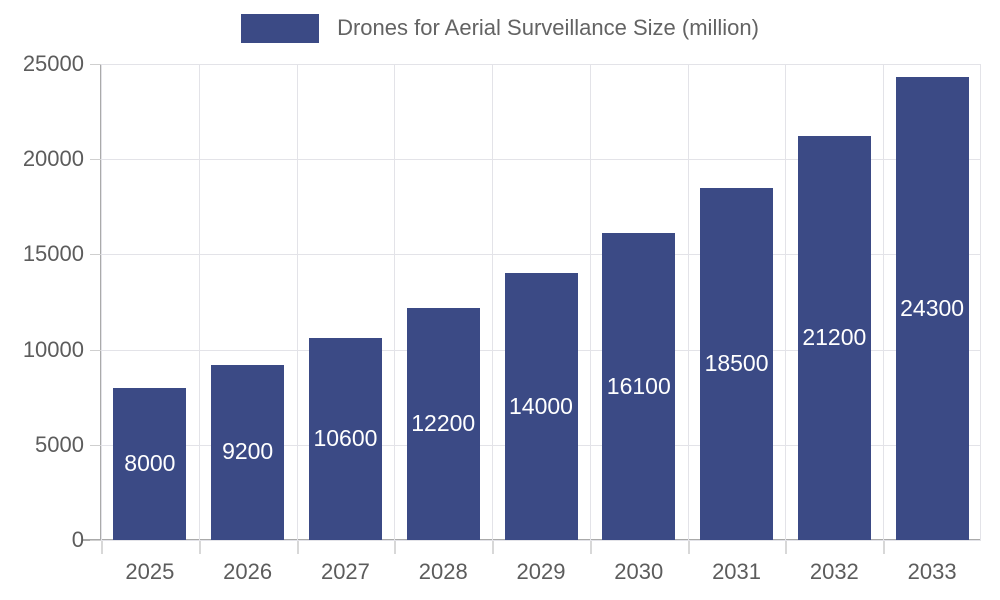  Describe the element at coordinates (53, 63) in the screenshot. I see `y-axis-tick-label: 25000` at that location.